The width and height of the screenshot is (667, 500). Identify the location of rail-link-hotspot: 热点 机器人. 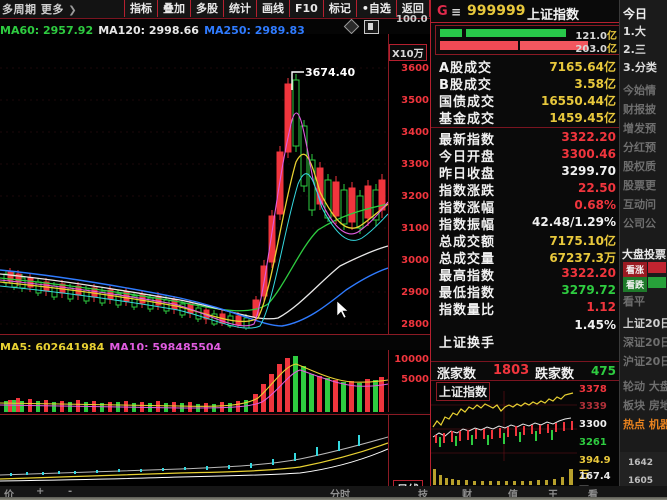
(645, 424).